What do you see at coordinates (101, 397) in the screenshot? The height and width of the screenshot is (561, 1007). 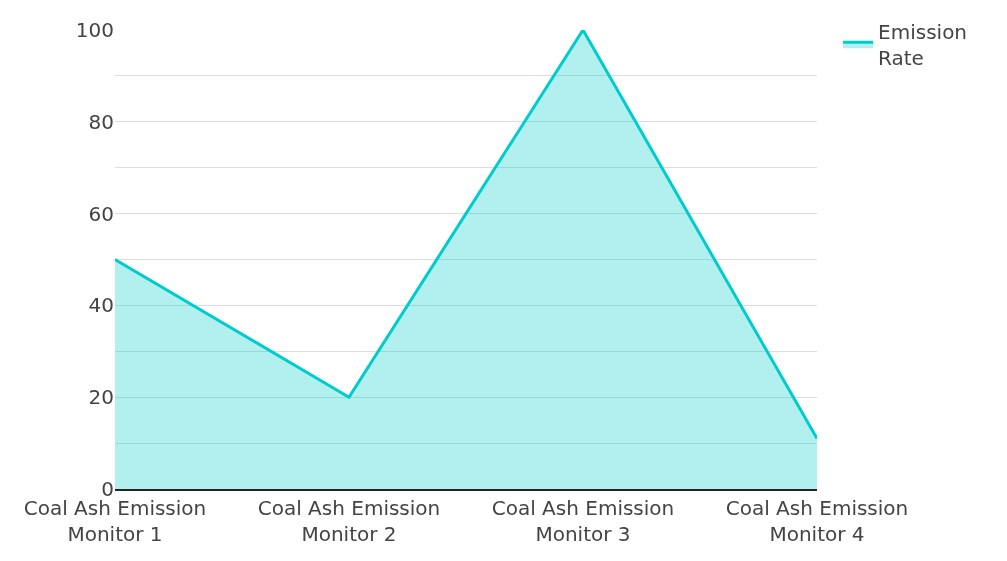 I see `y-tick-label: 20` at bounding box center [101, 397].